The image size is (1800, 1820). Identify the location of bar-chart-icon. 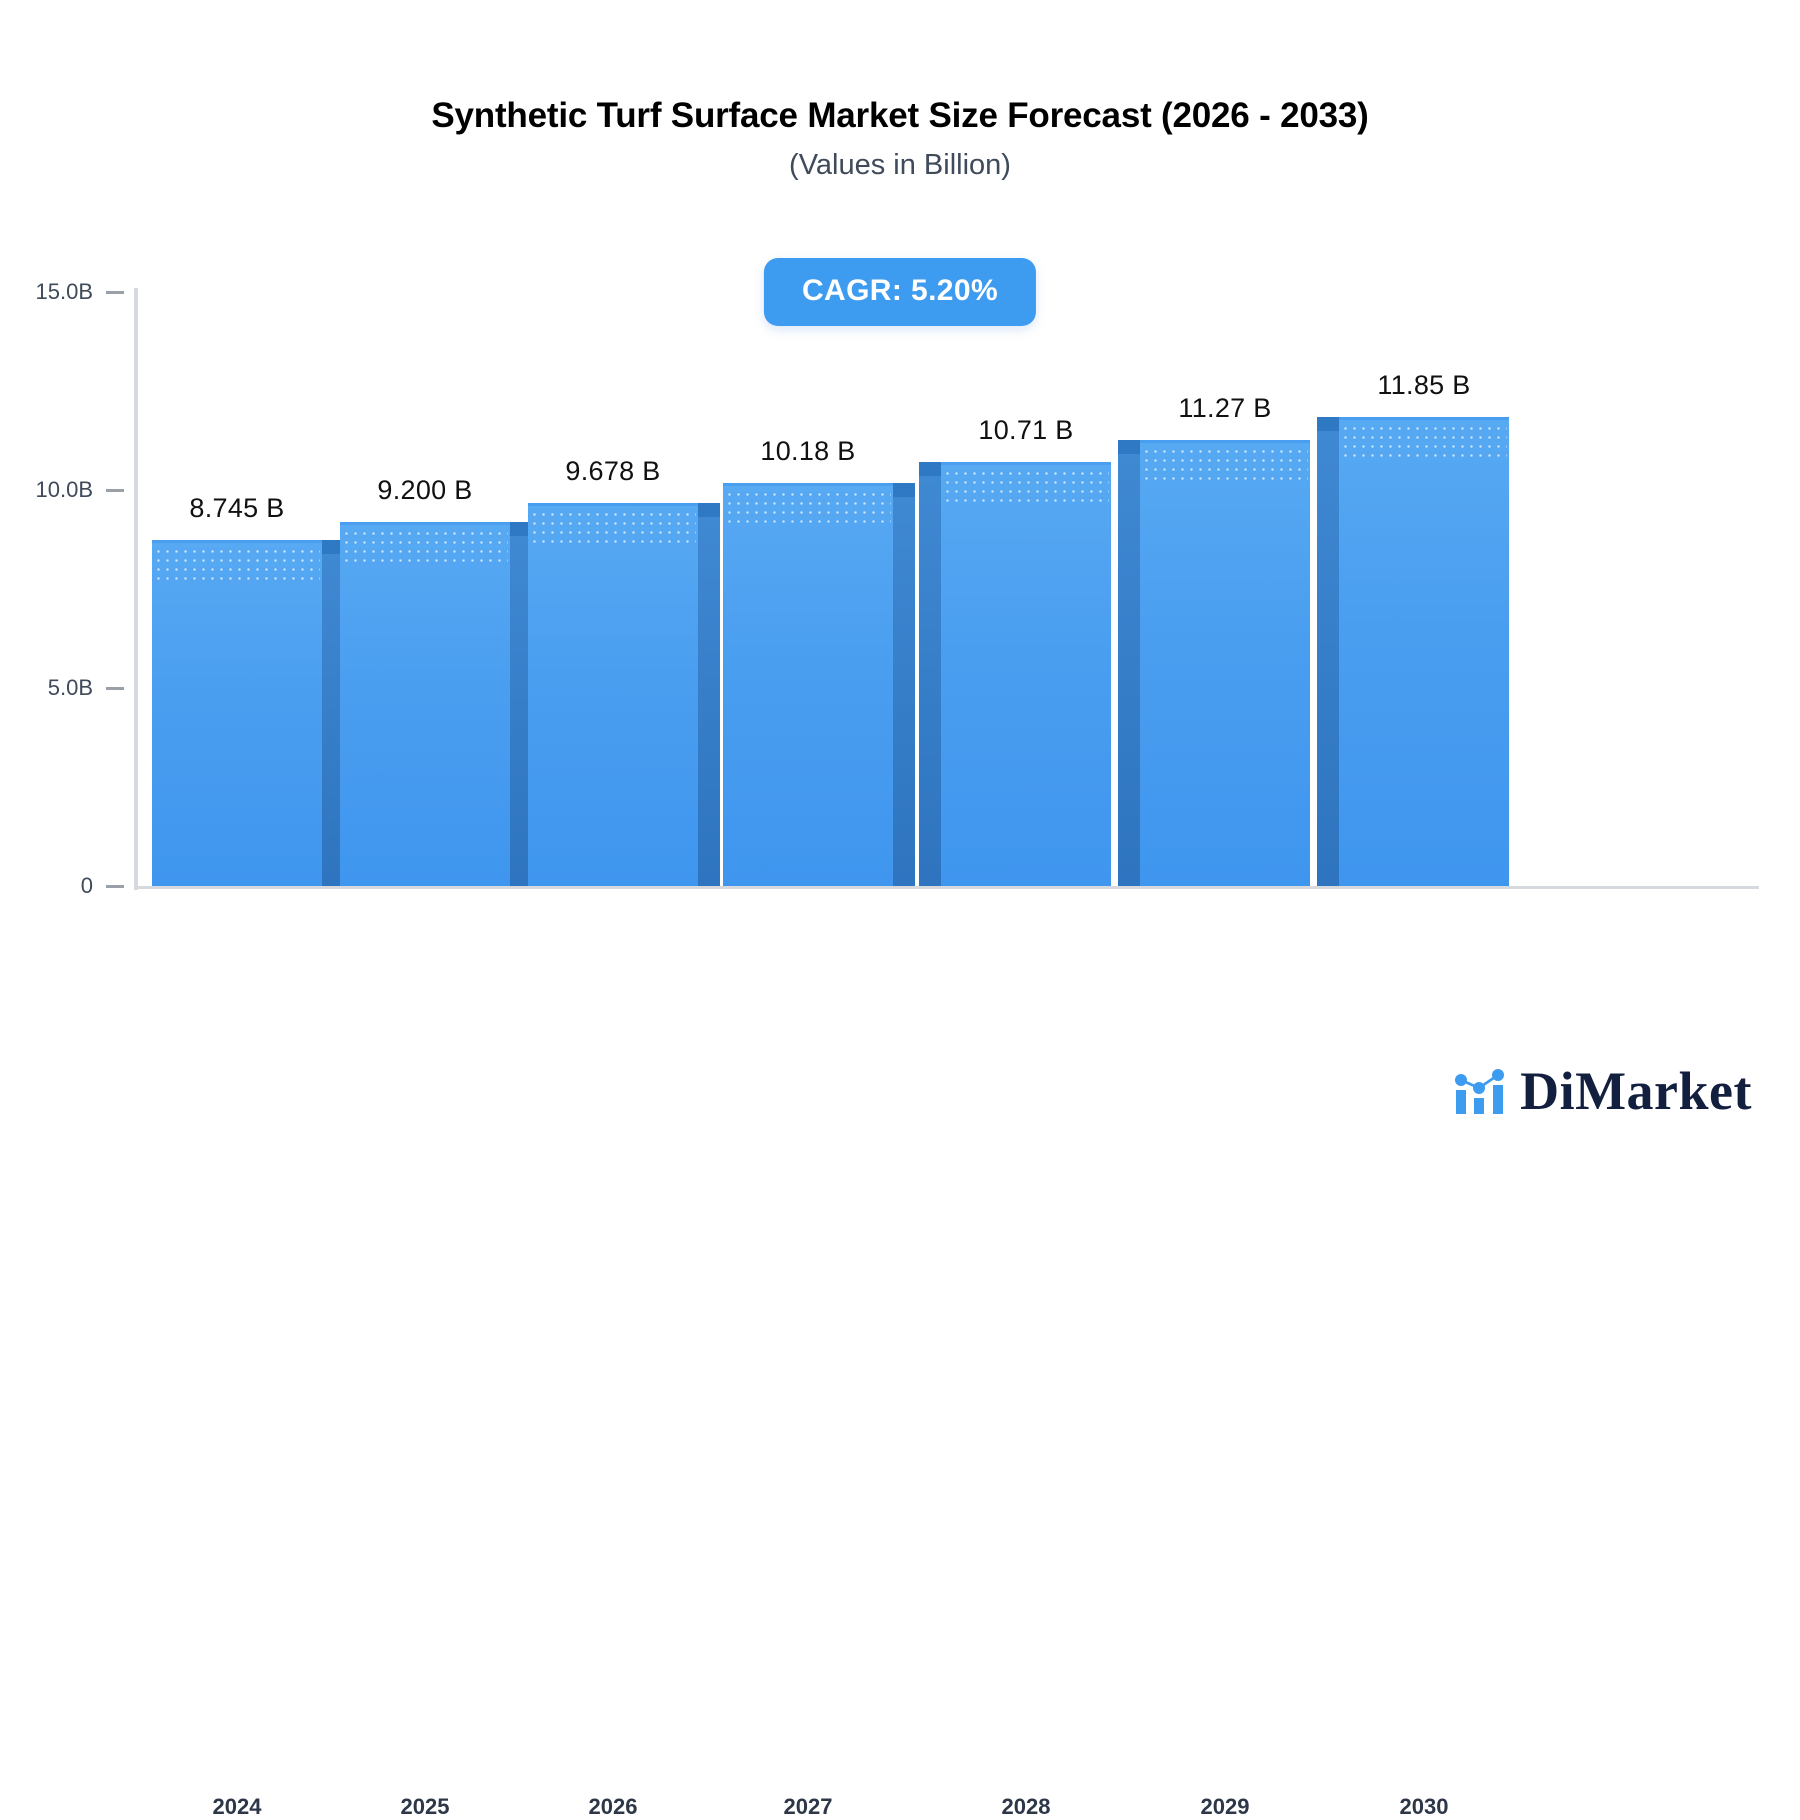
(1480, 1091).